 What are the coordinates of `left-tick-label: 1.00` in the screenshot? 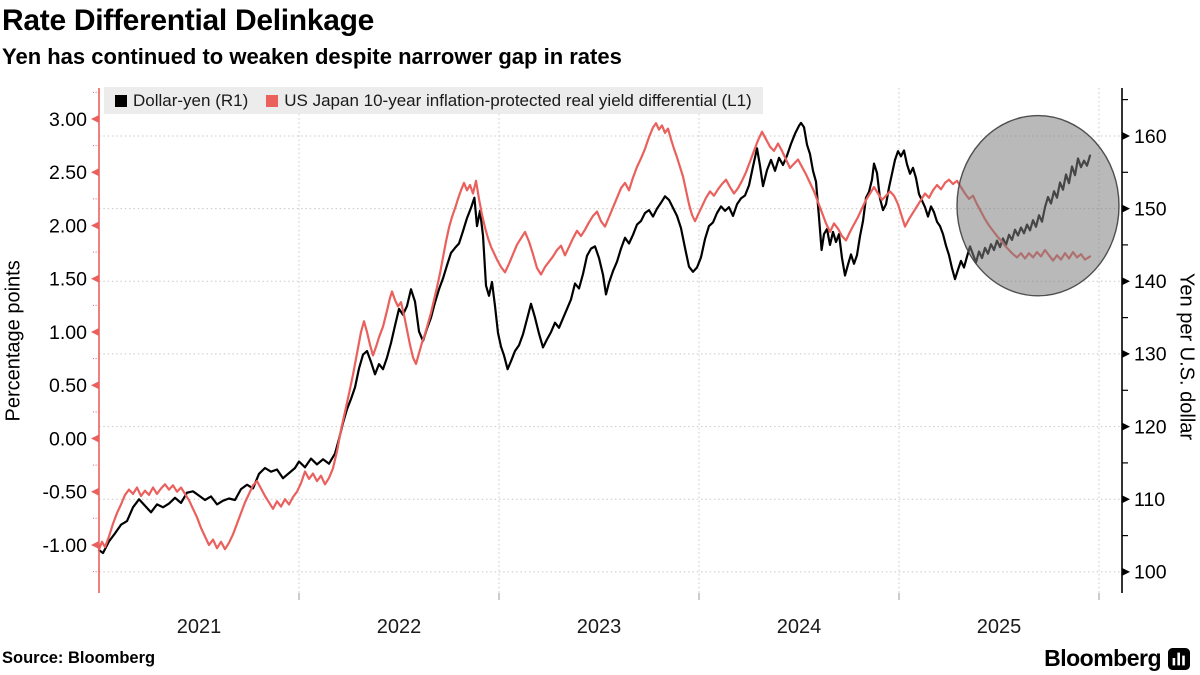 It's located at (68, 333).